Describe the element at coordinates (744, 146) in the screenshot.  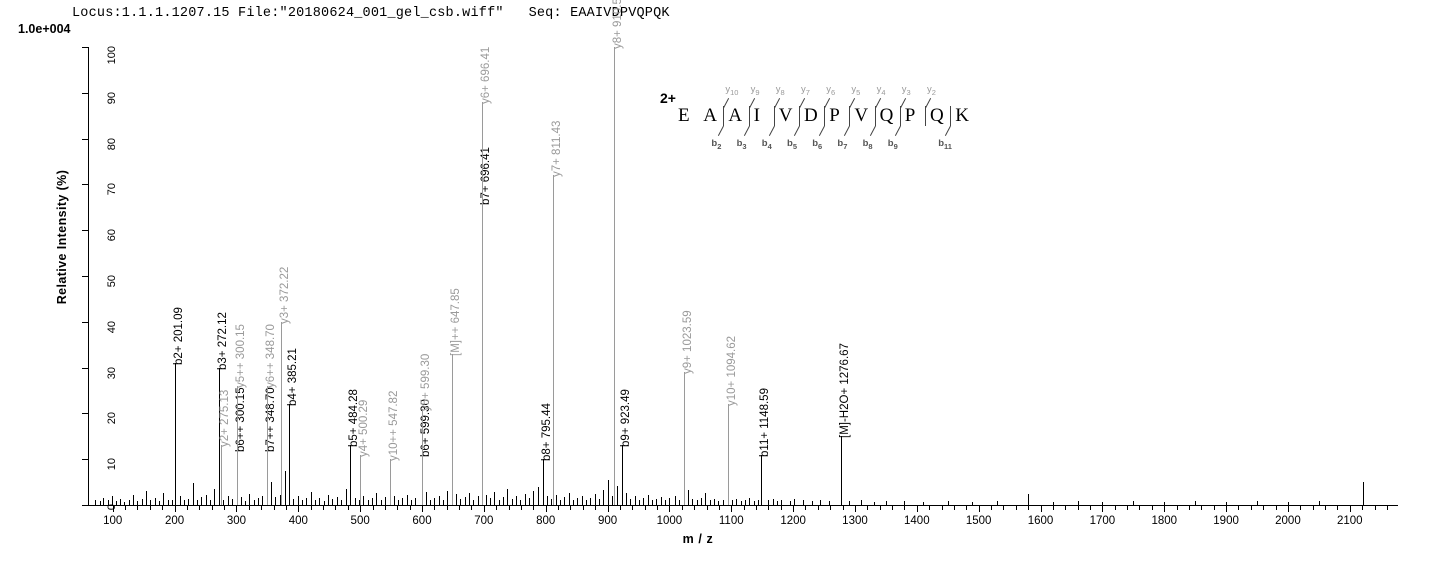
I see `b-ion-index: 3` at that location.